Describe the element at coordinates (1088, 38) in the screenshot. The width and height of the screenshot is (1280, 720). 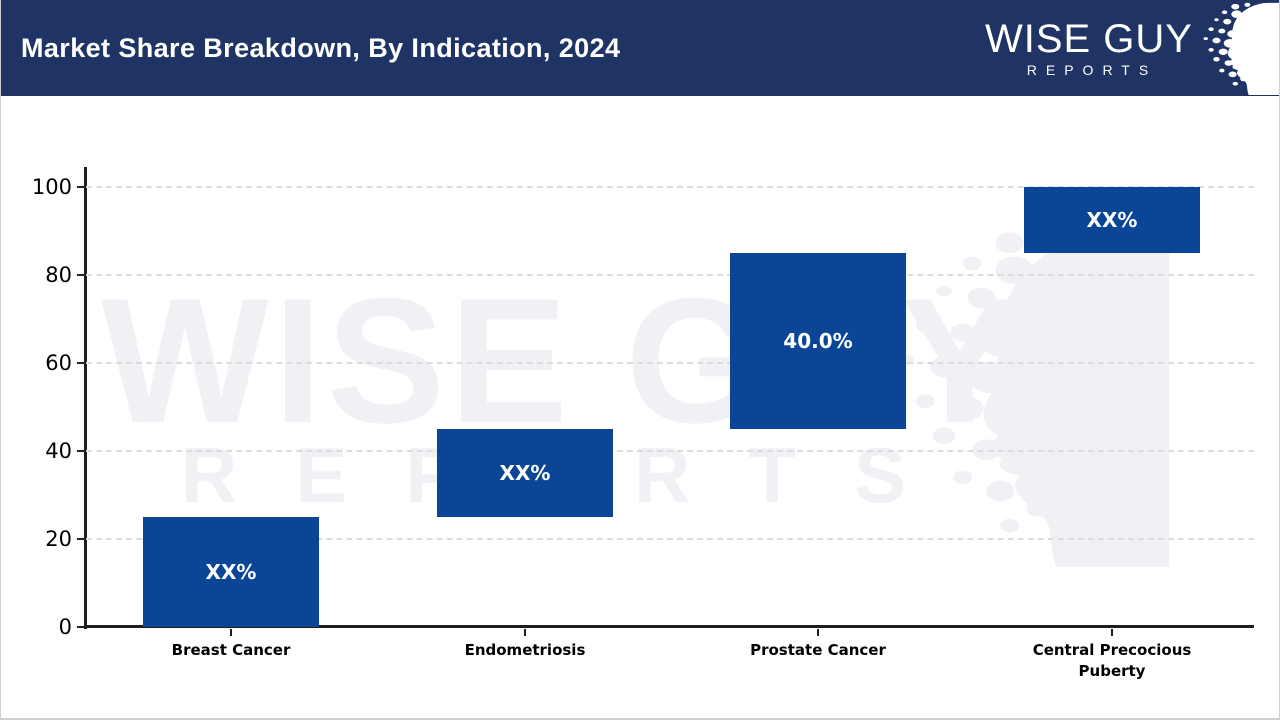
I see `brand-name: WISE GUY` at that location.